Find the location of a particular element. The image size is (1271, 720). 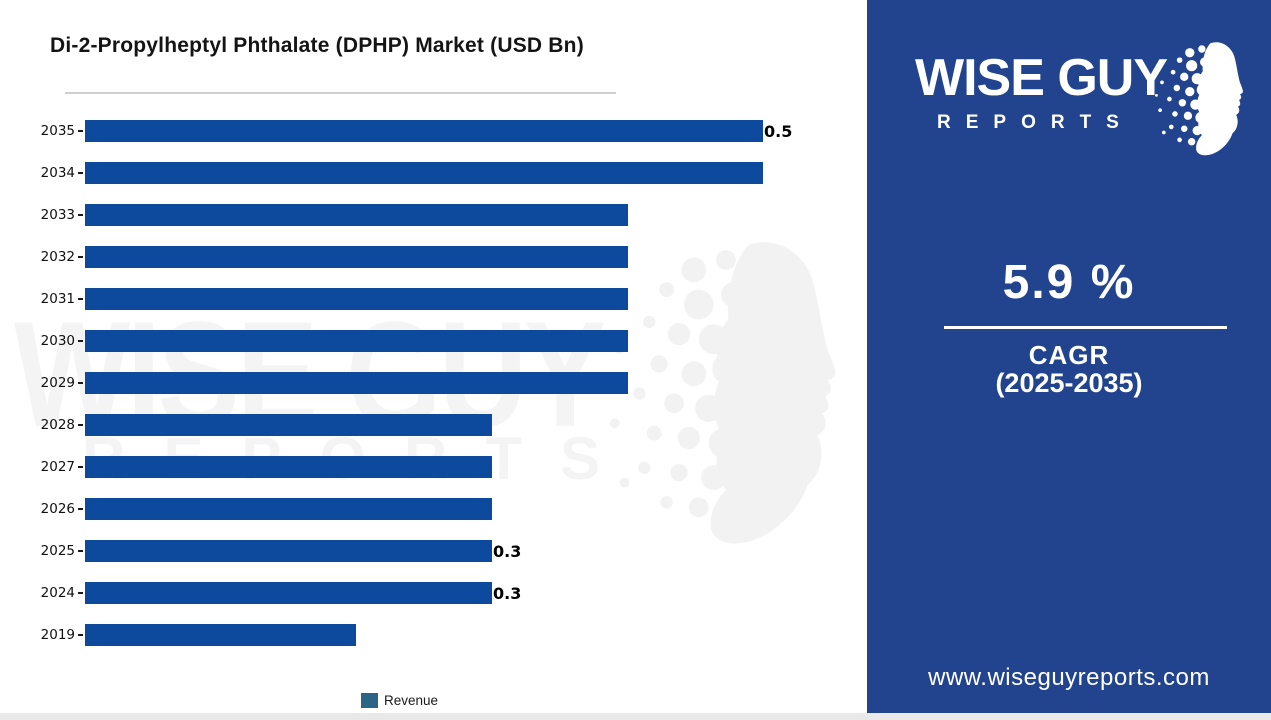

chart-legend: Revenue is located at coordinates (399, 700).